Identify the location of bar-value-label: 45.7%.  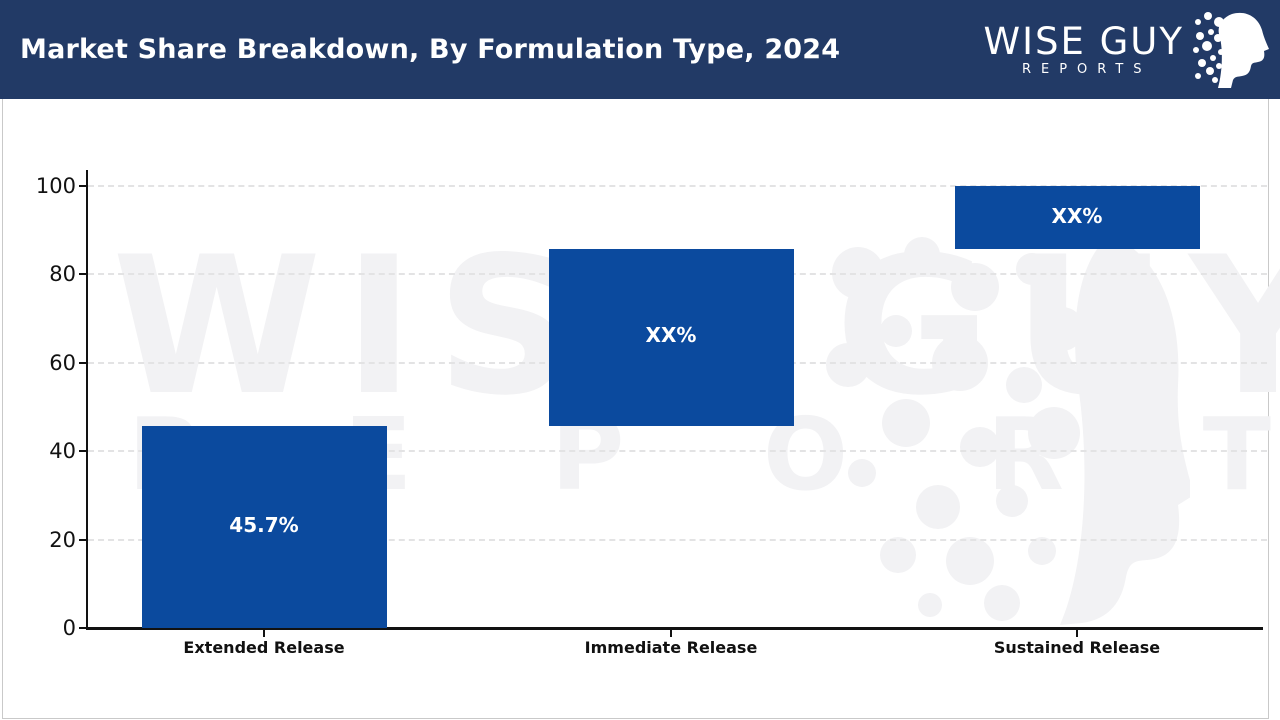
(264, 525).